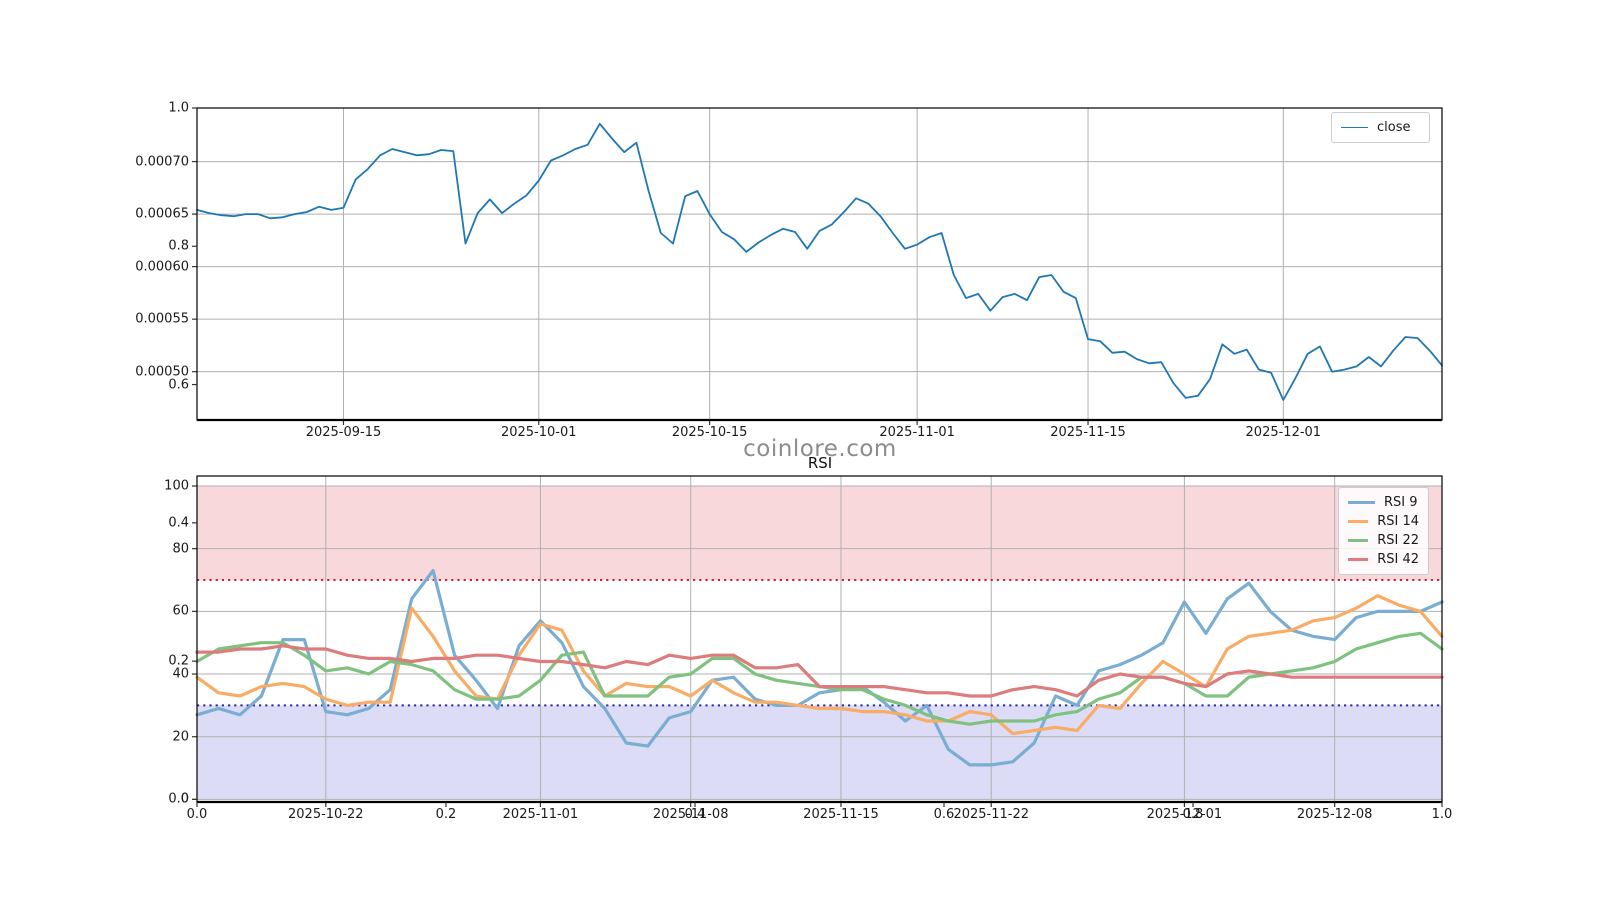 The height and width of the screenshot is (900, 1600). Describe the element at coordinates (820, 463) in the screenshot. I see `rsi-chart-title: RSI` at that location.